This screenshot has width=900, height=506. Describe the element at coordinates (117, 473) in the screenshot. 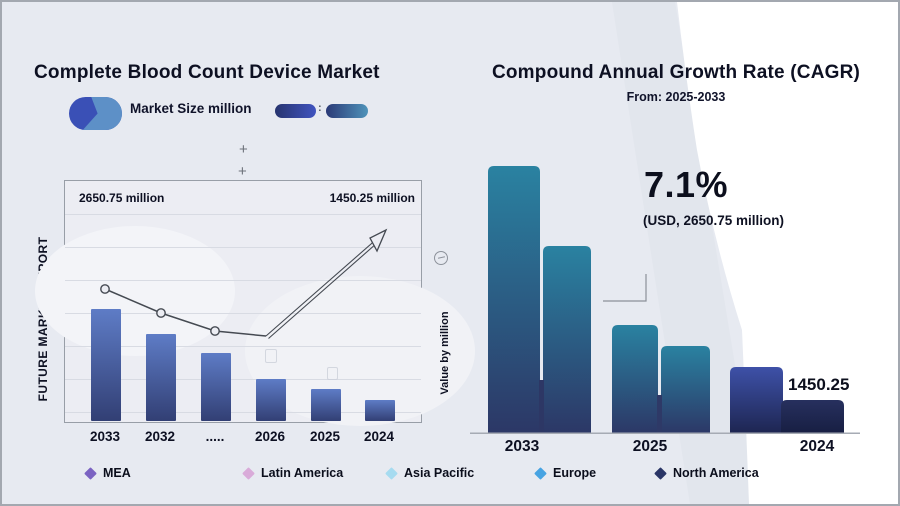

I see `legend-label: MEA` at that location.